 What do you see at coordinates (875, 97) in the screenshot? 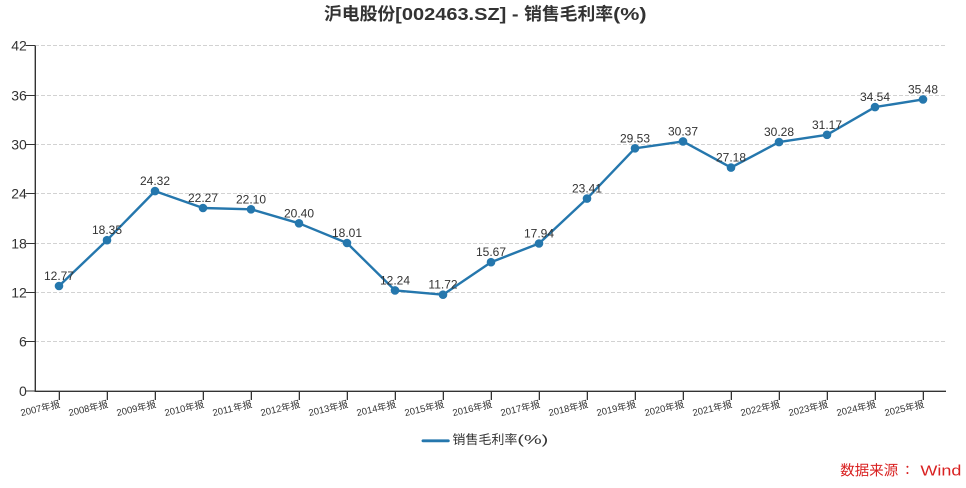
I see `svg-text: 34.54` at bounding box center [875, 97].